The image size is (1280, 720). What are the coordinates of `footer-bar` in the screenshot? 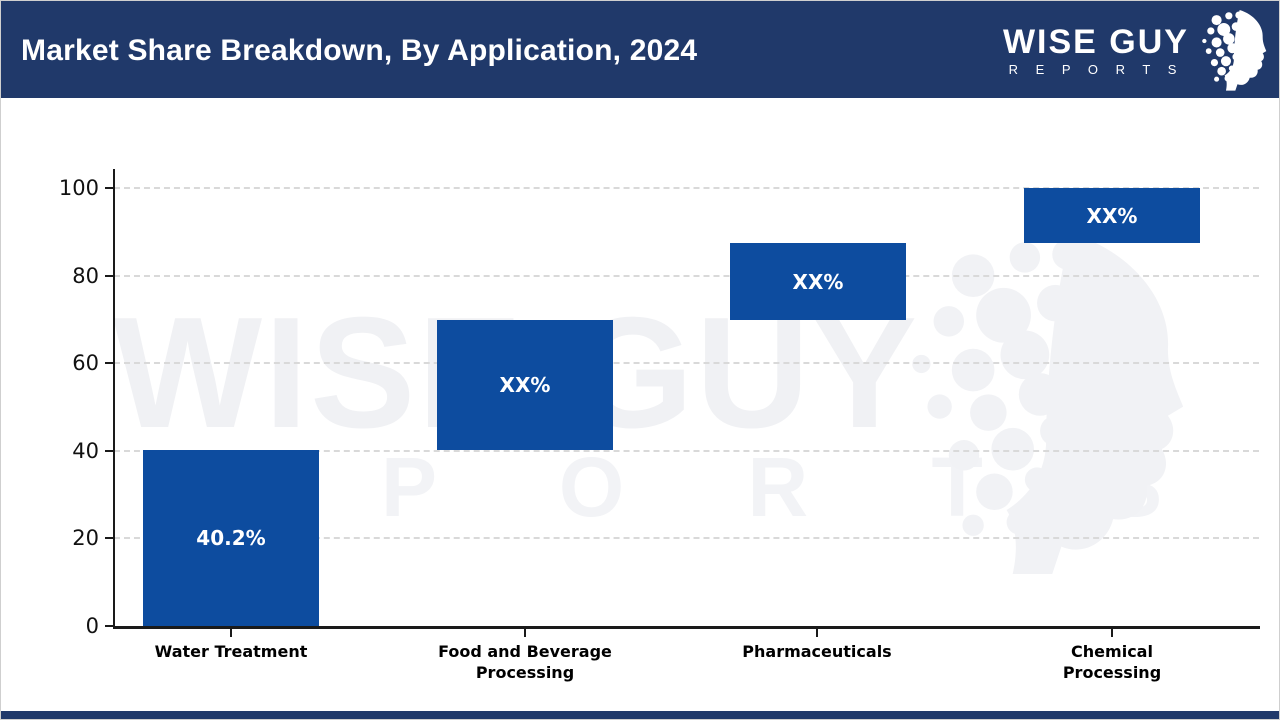 It's located at (640, 715).